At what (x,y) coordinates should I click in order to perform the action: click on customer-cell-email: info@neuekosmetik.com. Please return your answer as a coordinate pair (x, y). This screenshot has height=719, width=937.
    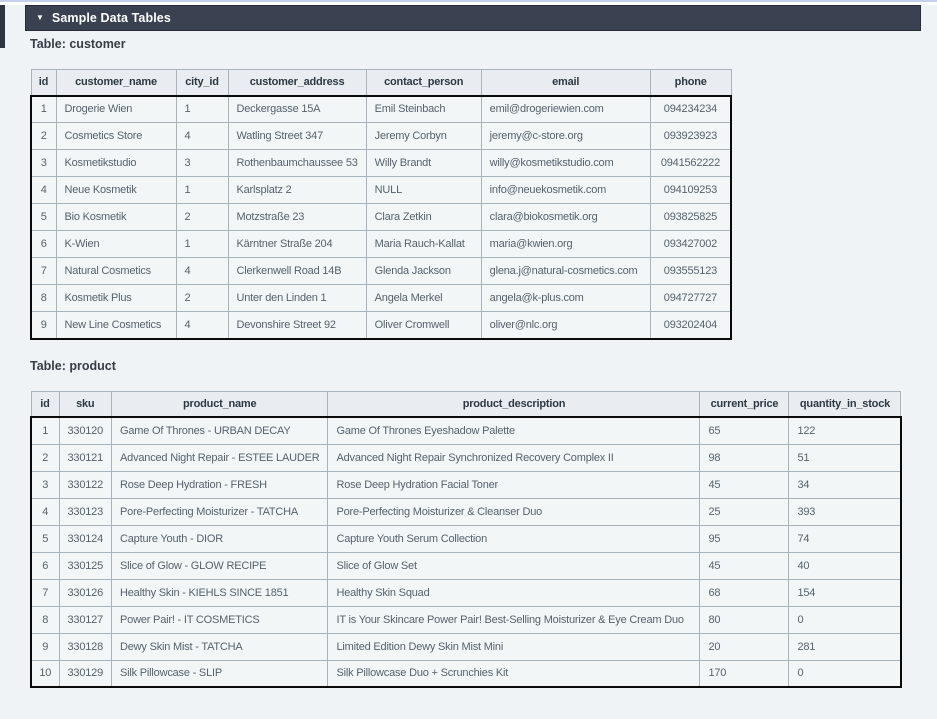
    Looking at the image, I should click on (565, 190).